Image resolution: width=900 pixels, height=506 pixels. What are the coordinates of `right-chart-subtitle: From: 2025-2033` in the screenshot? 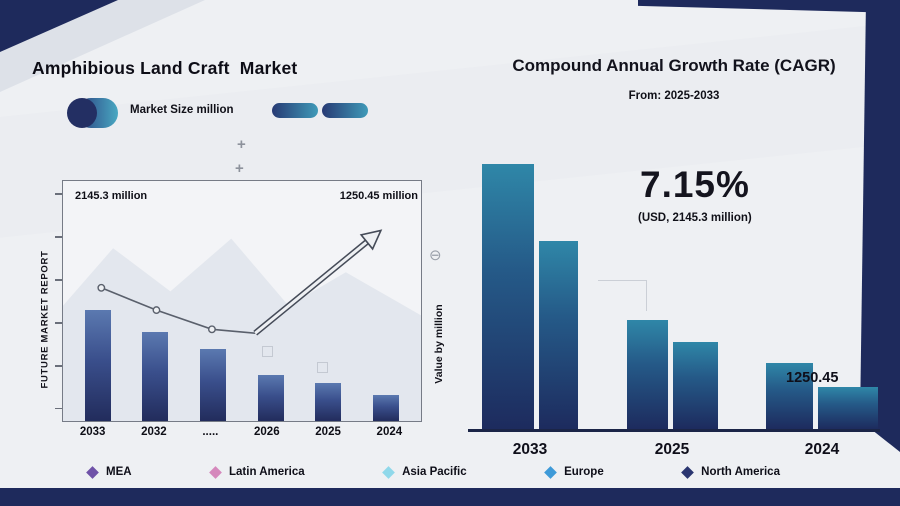 It's located at (674, 96).